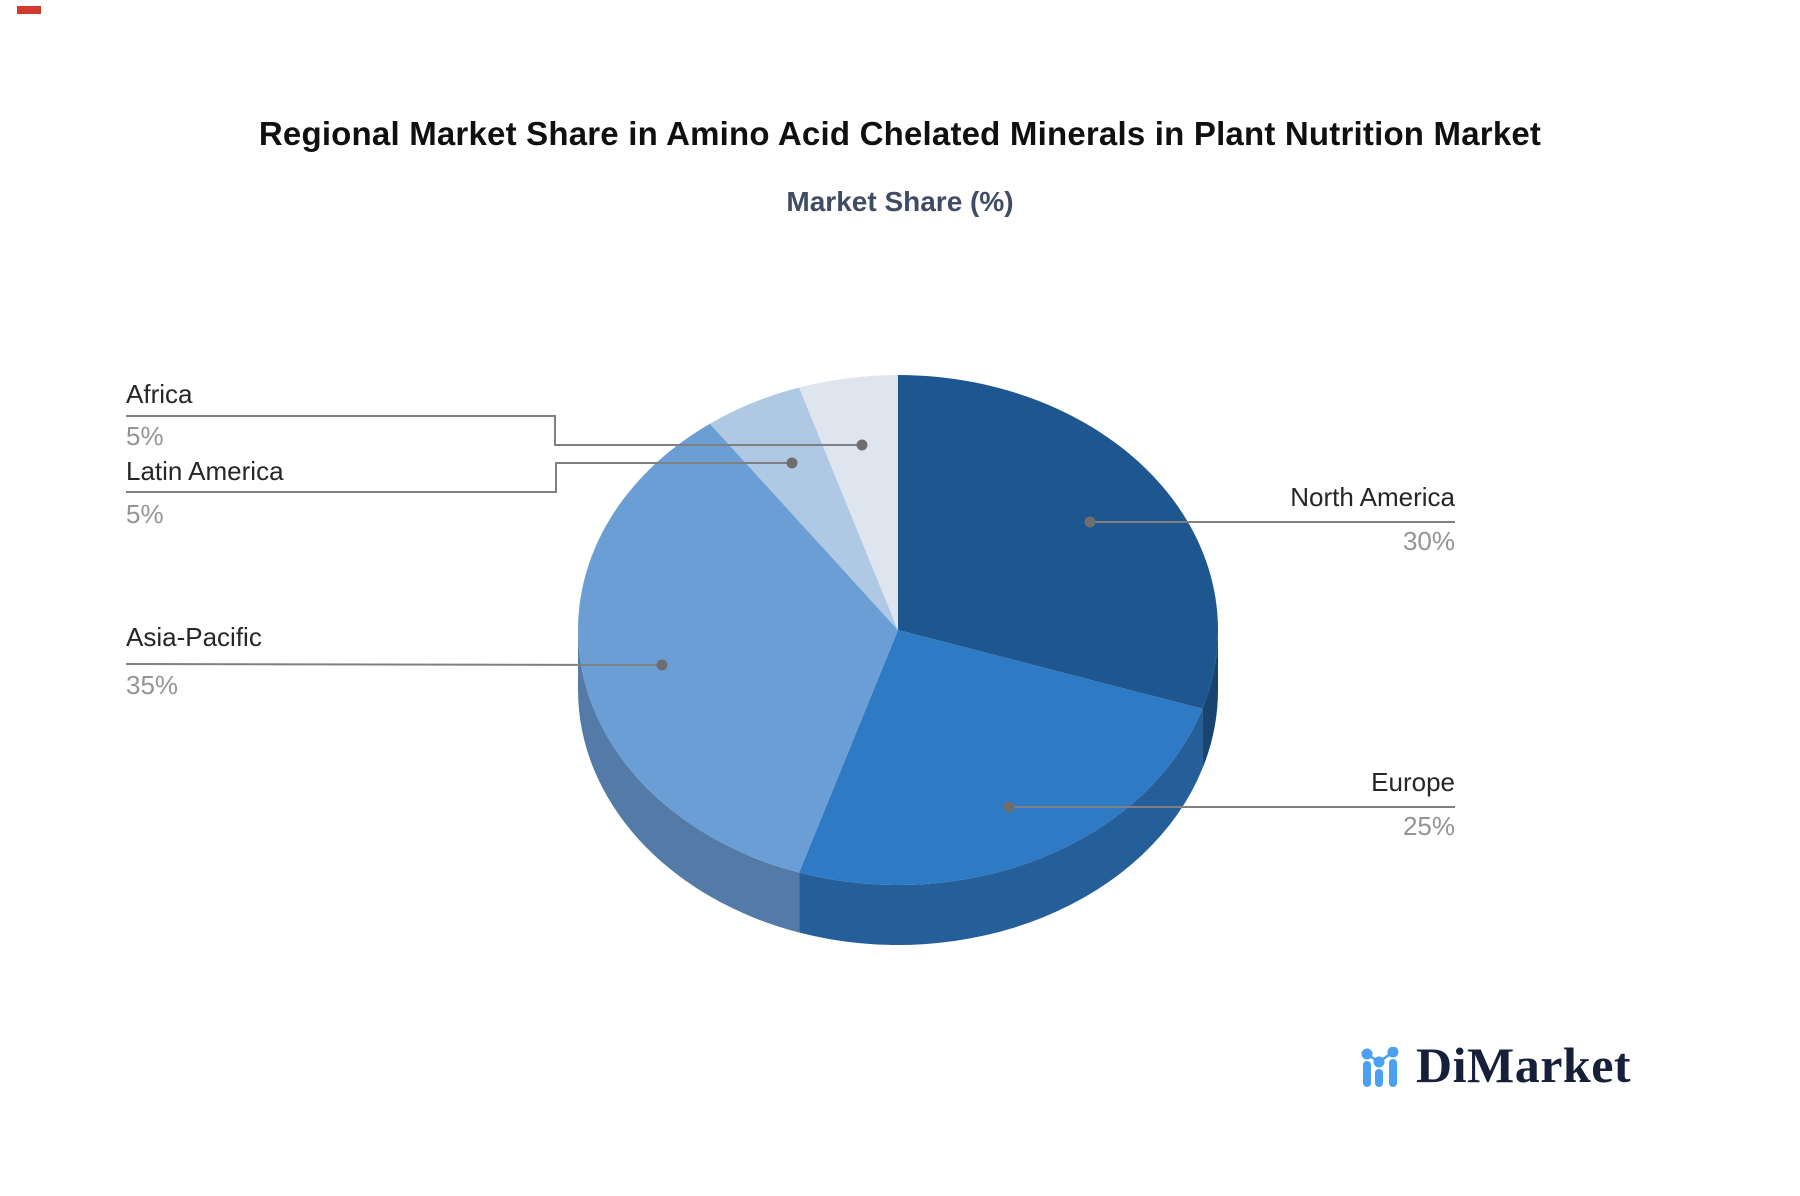 This screenshot has height=1196, width=1800. What do you see at coordinates (1428, 826) in the screenshot?
I see `slice-value-europe: 25%` at bounding box center [1428, 826].